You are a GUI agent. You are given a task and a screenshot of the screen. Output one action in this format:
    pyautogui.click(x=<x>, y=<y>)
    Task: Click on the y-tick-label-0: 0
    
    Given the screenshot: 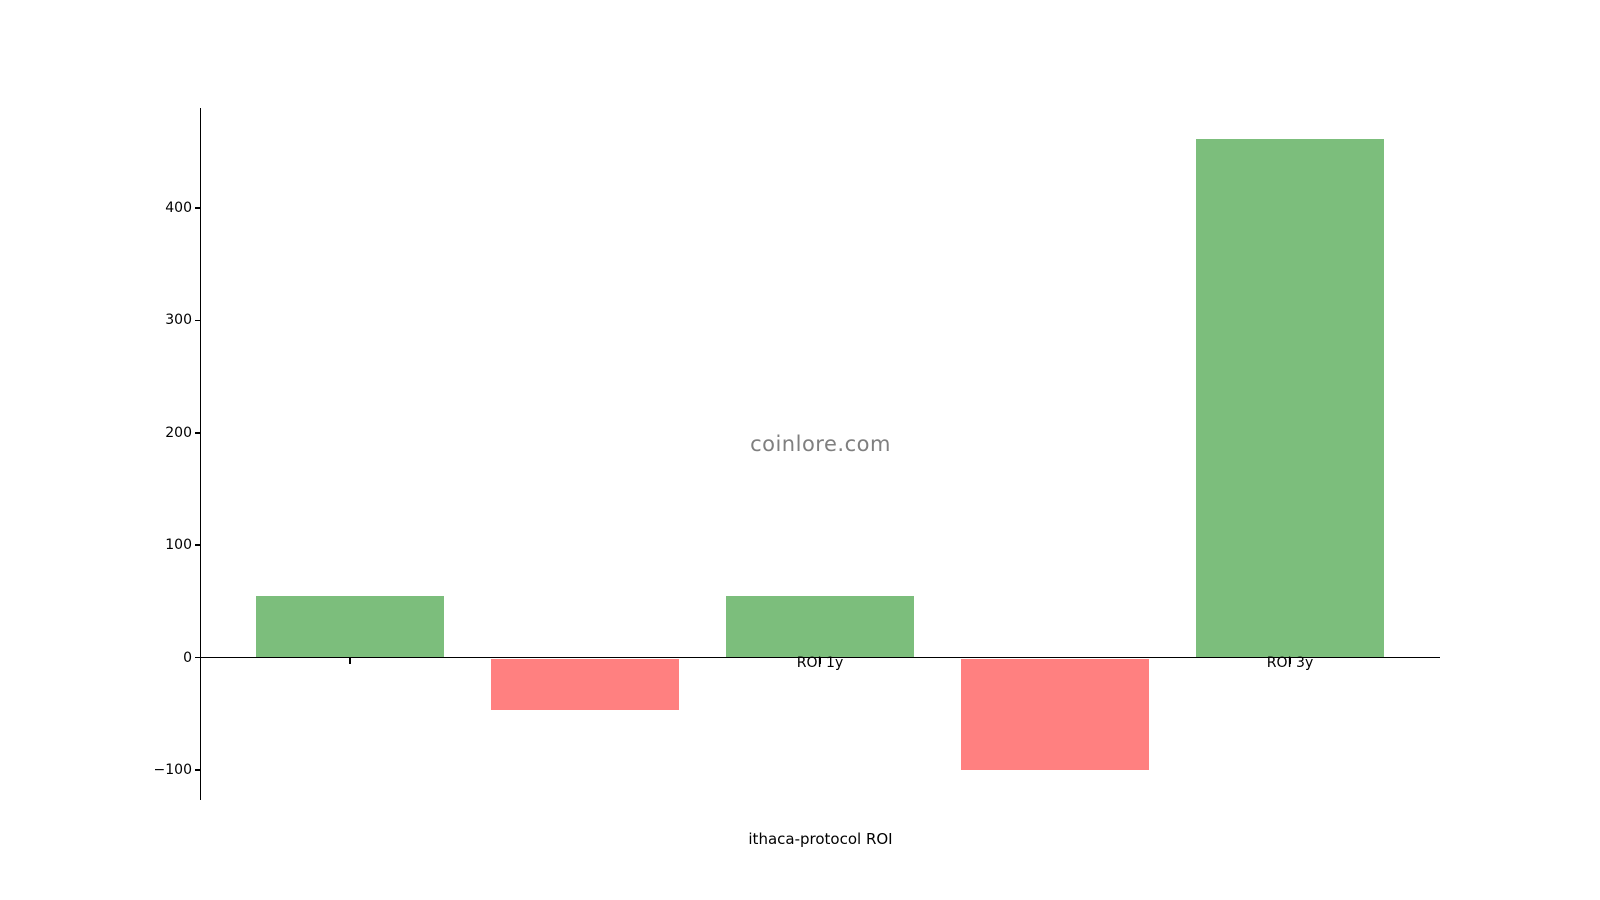 What is the action you would take?
    pyautogui.click(x=187, y=657)
    